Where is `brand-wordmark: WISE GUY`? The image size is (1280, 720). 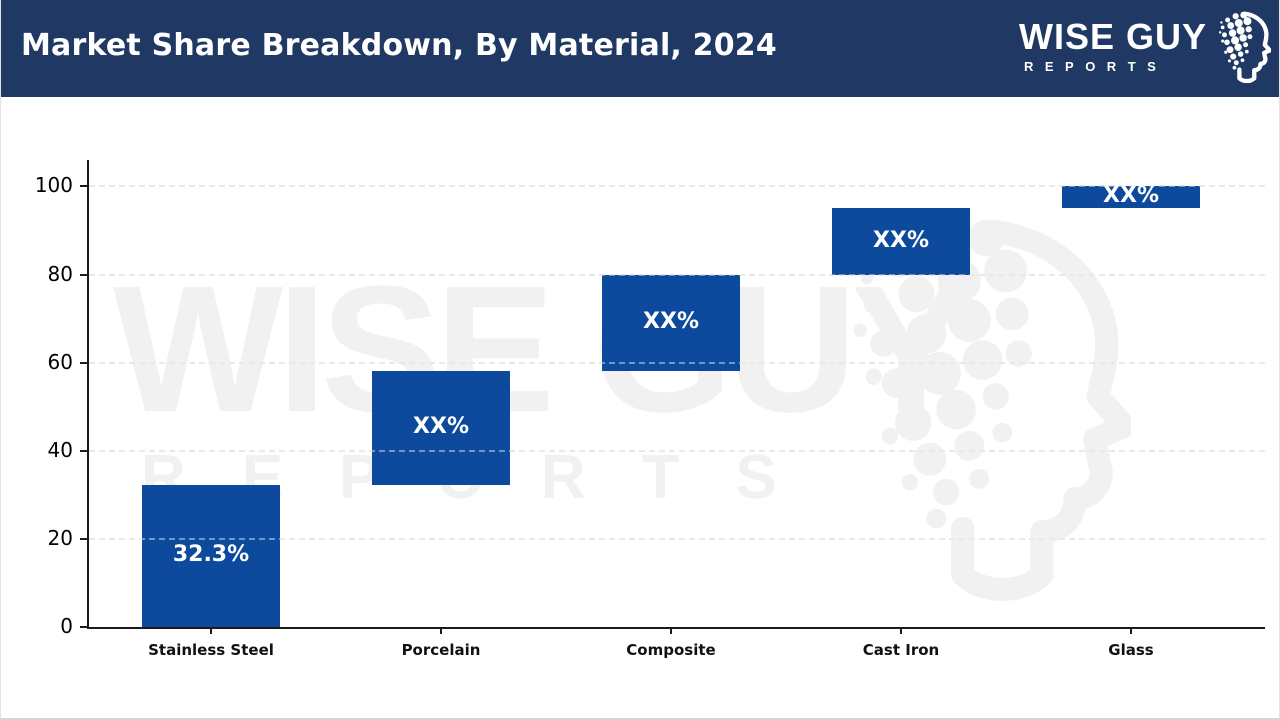
brand-wordmark: WISE GUY is located at coordinates (1112, 36).